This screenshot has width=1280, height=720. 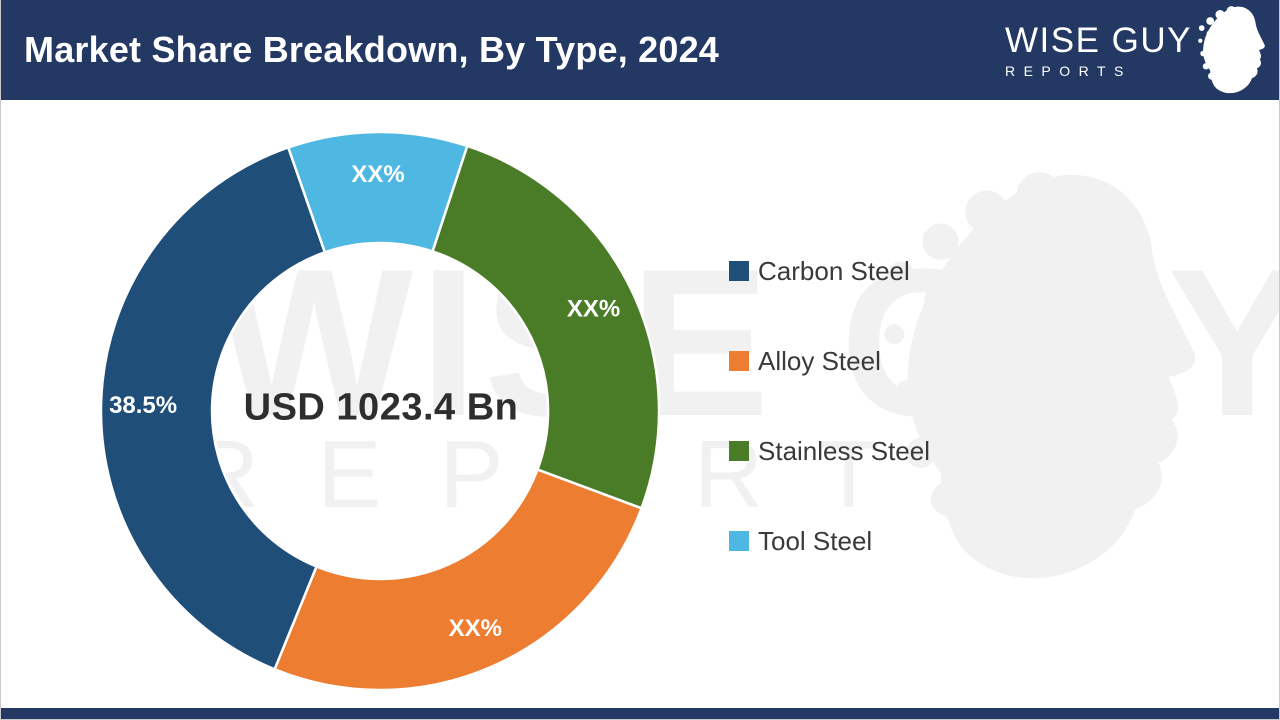 What do you see at coordinates (143, 405) in the screenshot?
I see `slice-percent-label: 38.5%` at bounding box center [143, 405].